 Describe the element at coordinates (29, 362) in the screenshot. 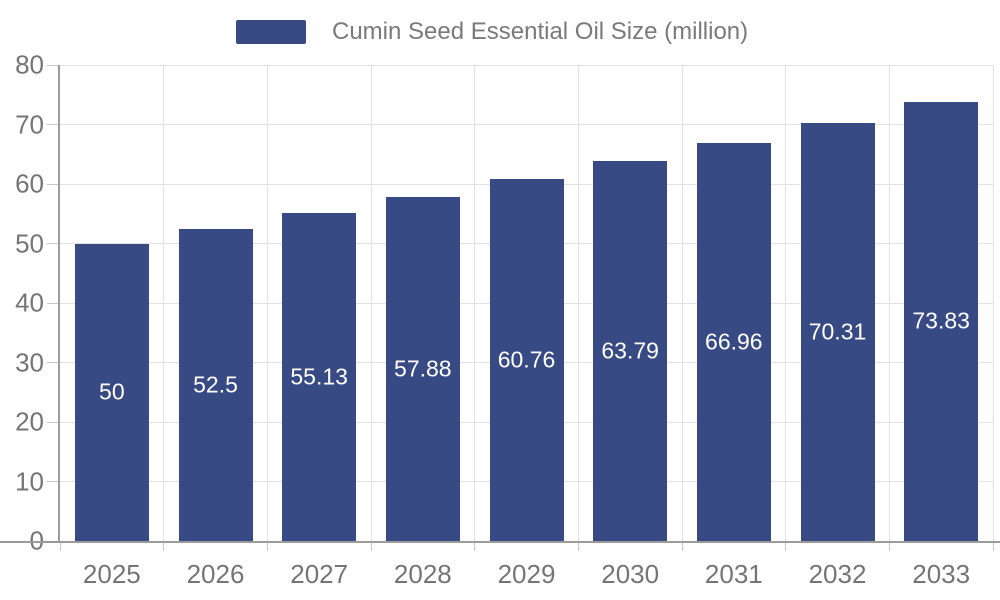

I see `y-tick-label: 30` at that location.